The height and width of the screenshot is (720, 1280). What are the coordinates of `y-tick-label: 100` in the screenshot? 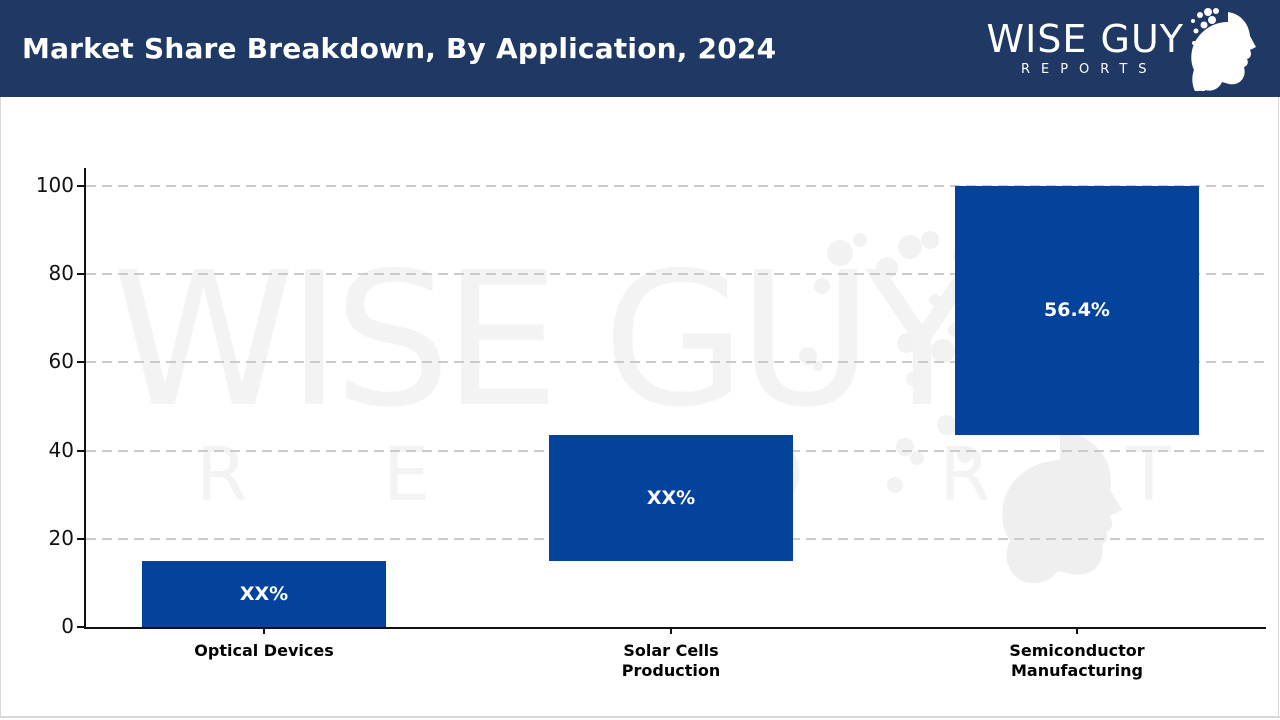 It's located at (54, 185).